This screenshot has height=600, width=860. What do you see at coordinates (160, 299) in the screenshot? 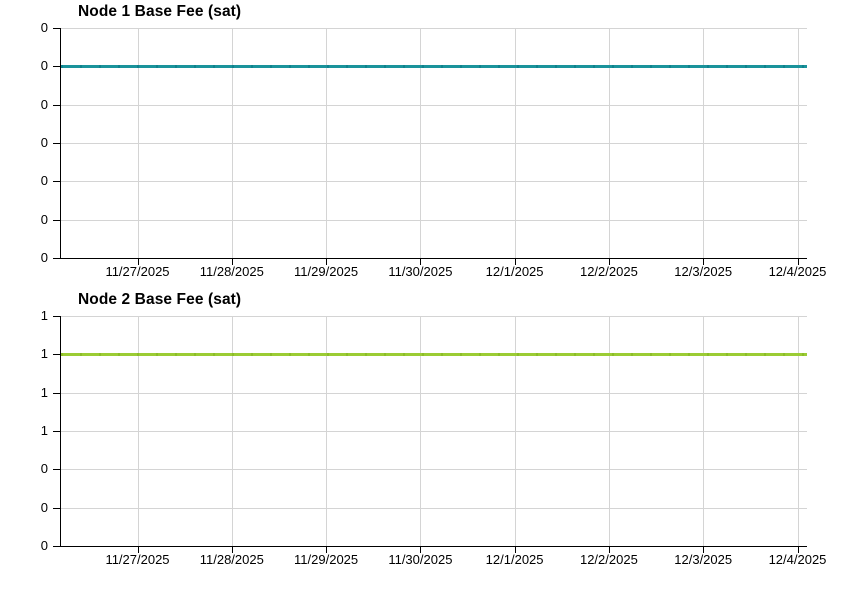
I see `chart-title-node-2: Node 2 Base Fee (sat)` at bounding box center [160, 299].